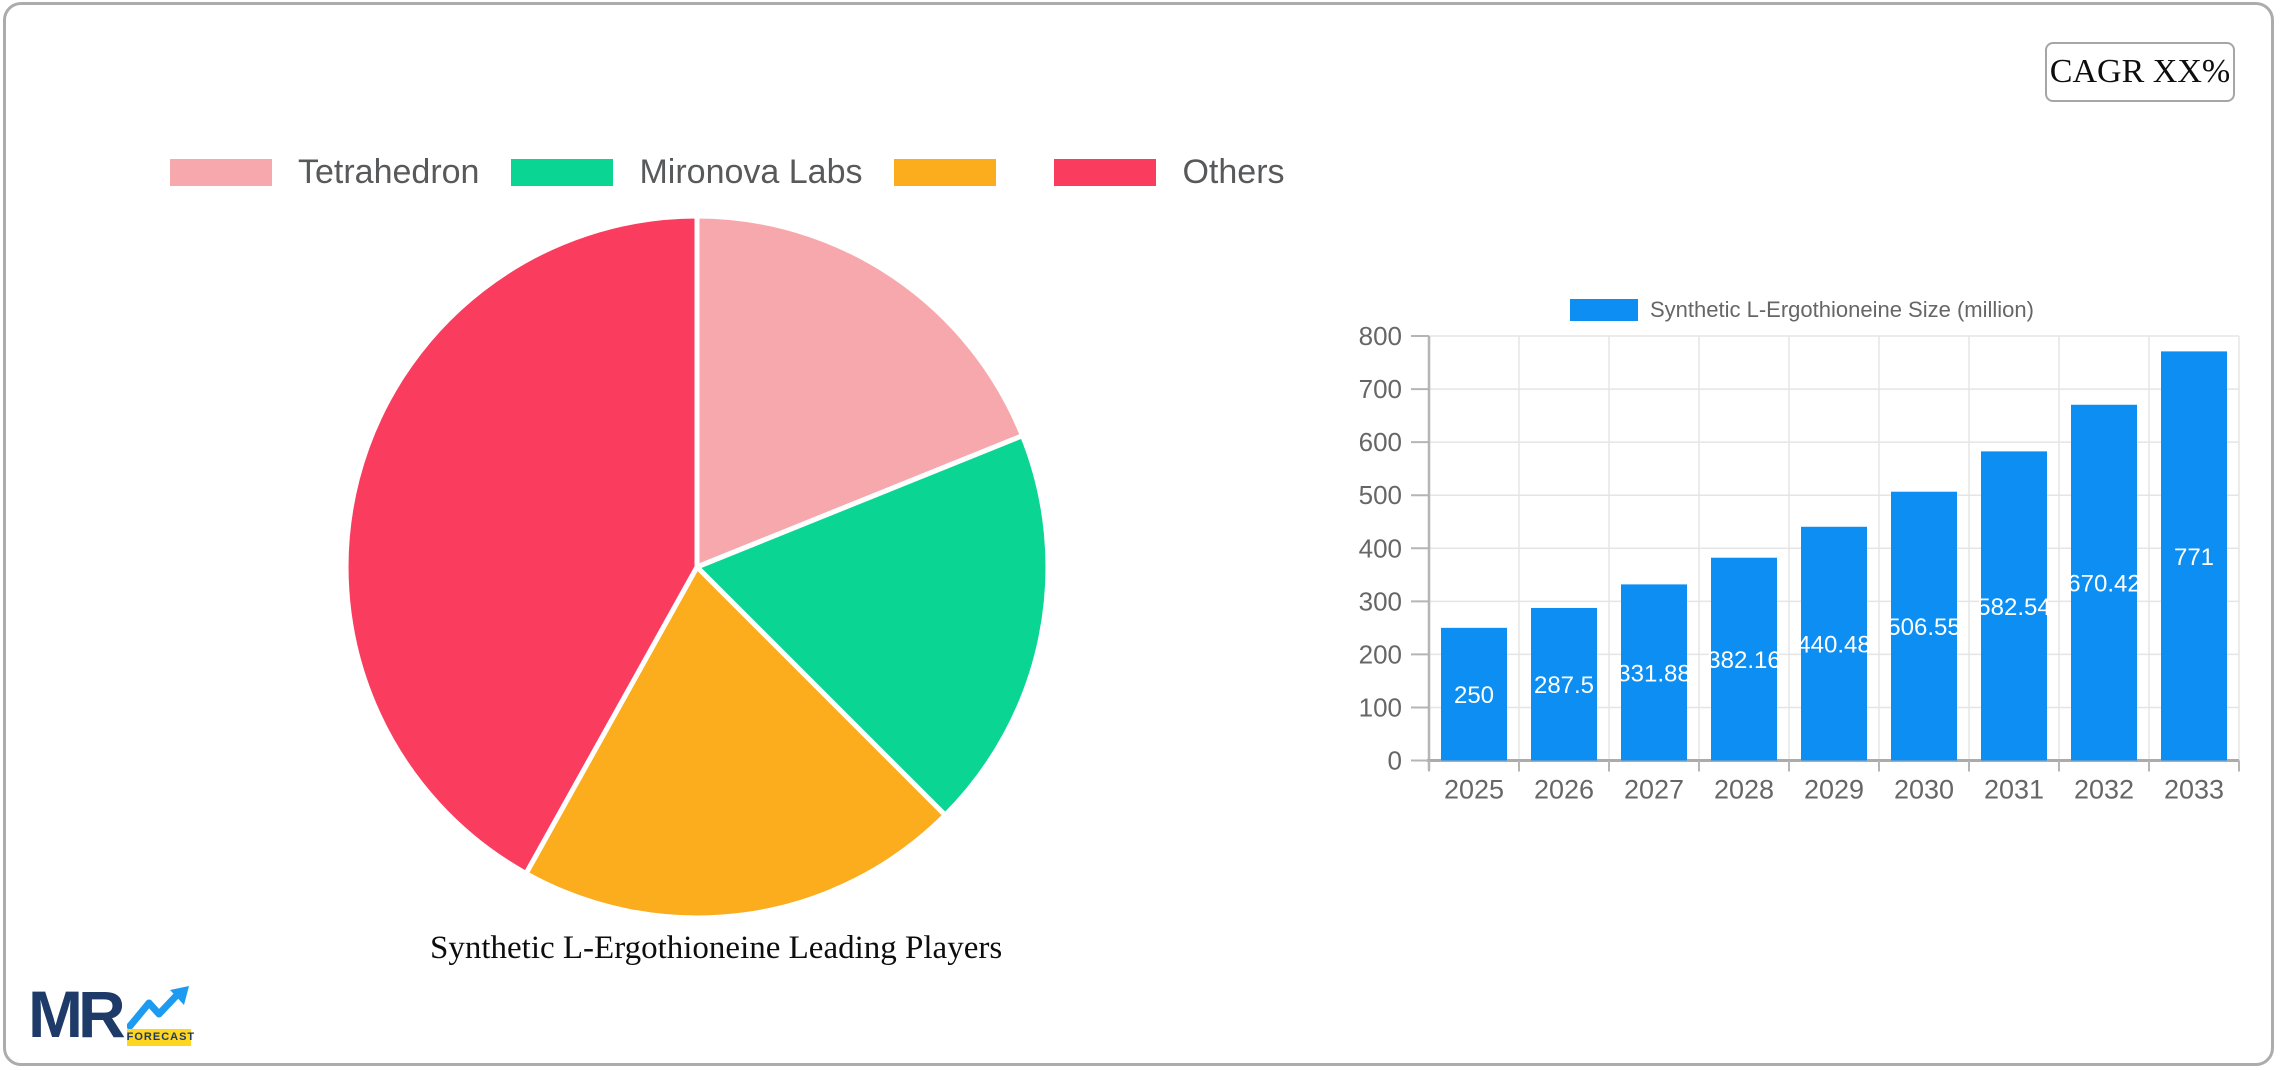 The image size is (2280, 1070). What do you see at coordinates (389, 171) in the screenshot?
I see `legend-label: Tetrahedron` at bounding box center [389, 171].